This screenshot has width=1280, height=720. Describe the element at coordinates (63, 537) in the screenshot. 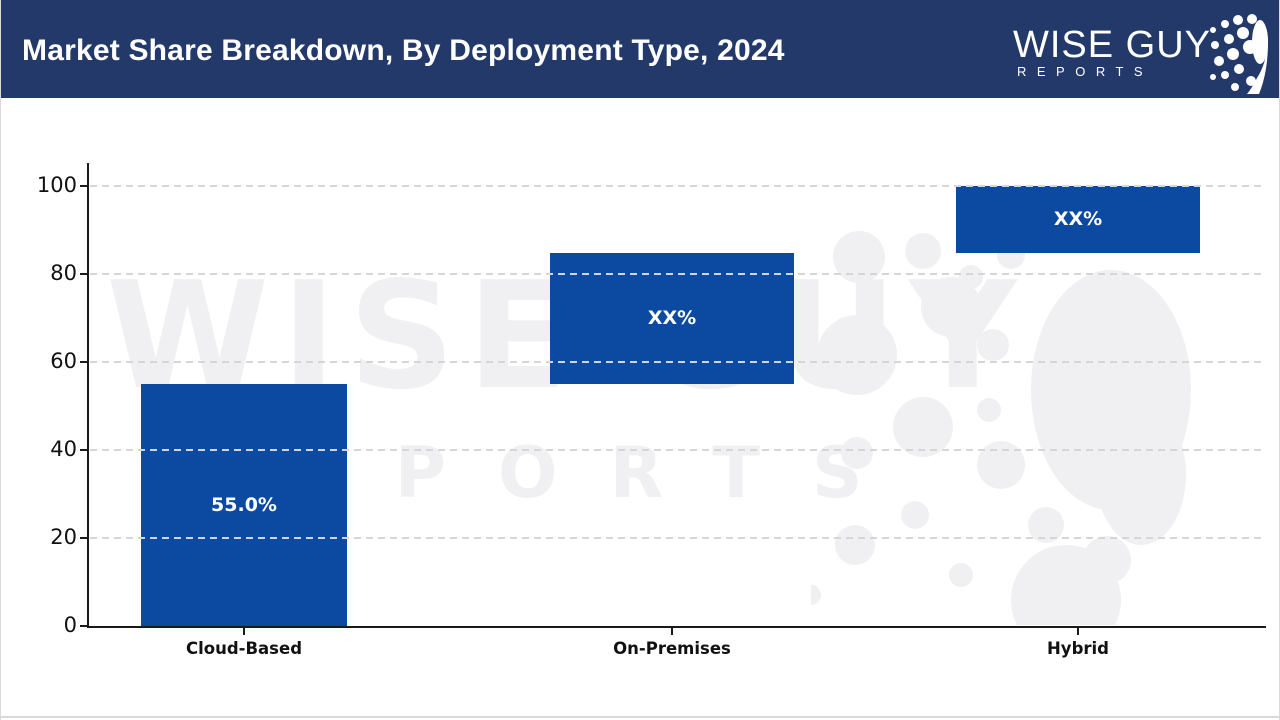

I see `y-tick-label: 20` at that location.